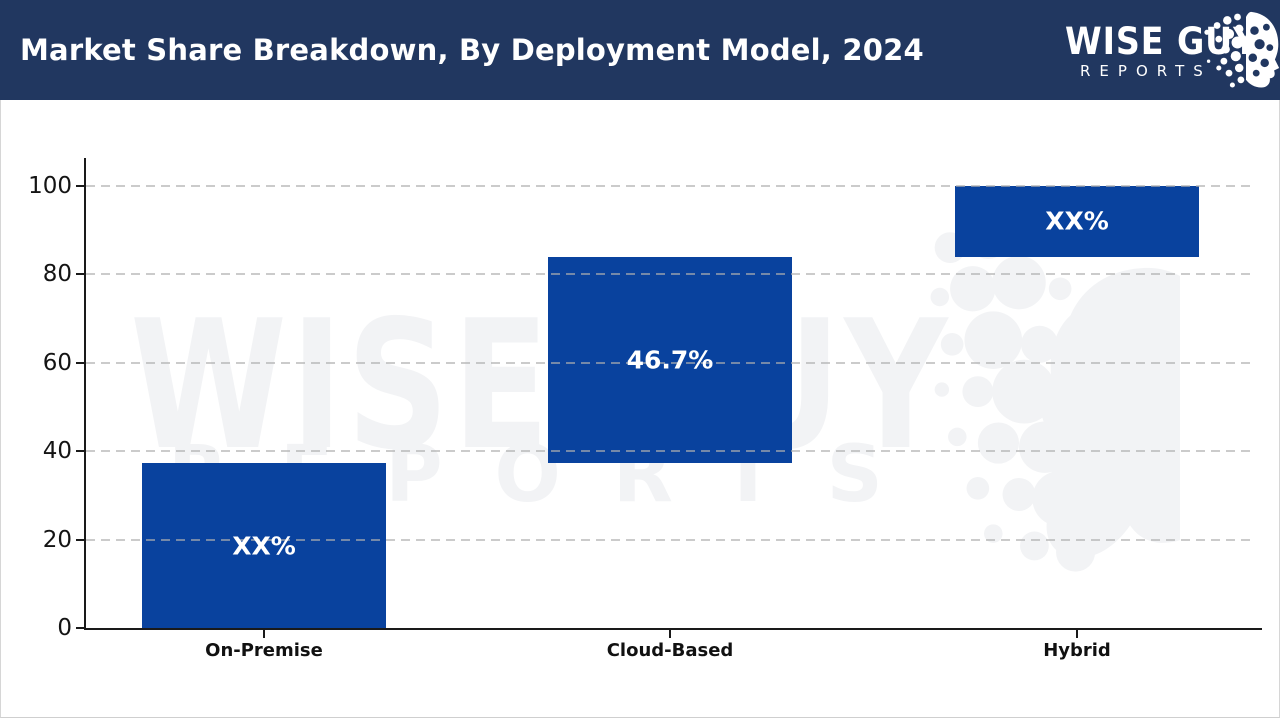  I want to click on bar-cloud-based, so click(670, 360).